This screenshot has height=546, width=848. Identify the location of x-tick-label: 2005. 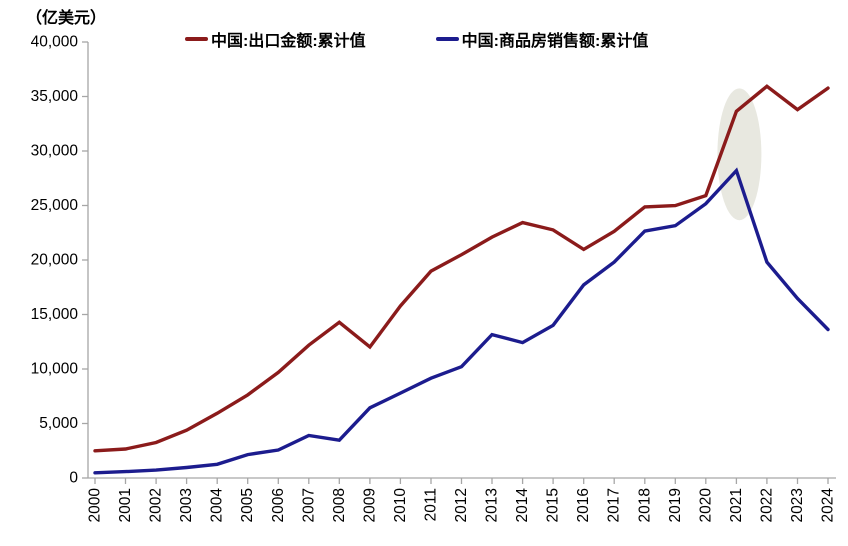
(247, 505).